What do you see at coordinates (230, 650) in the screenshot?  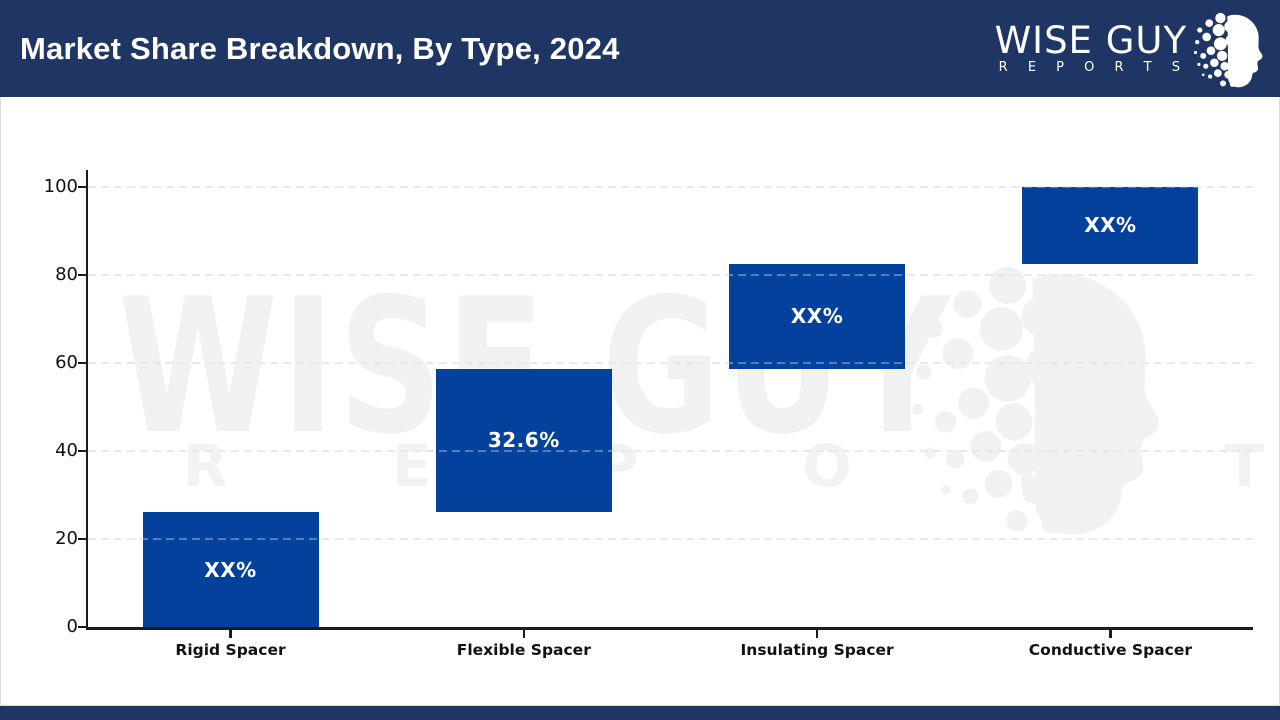 I see `x-tick-label: Rigid Spacer` at bounding box center [230, 650].